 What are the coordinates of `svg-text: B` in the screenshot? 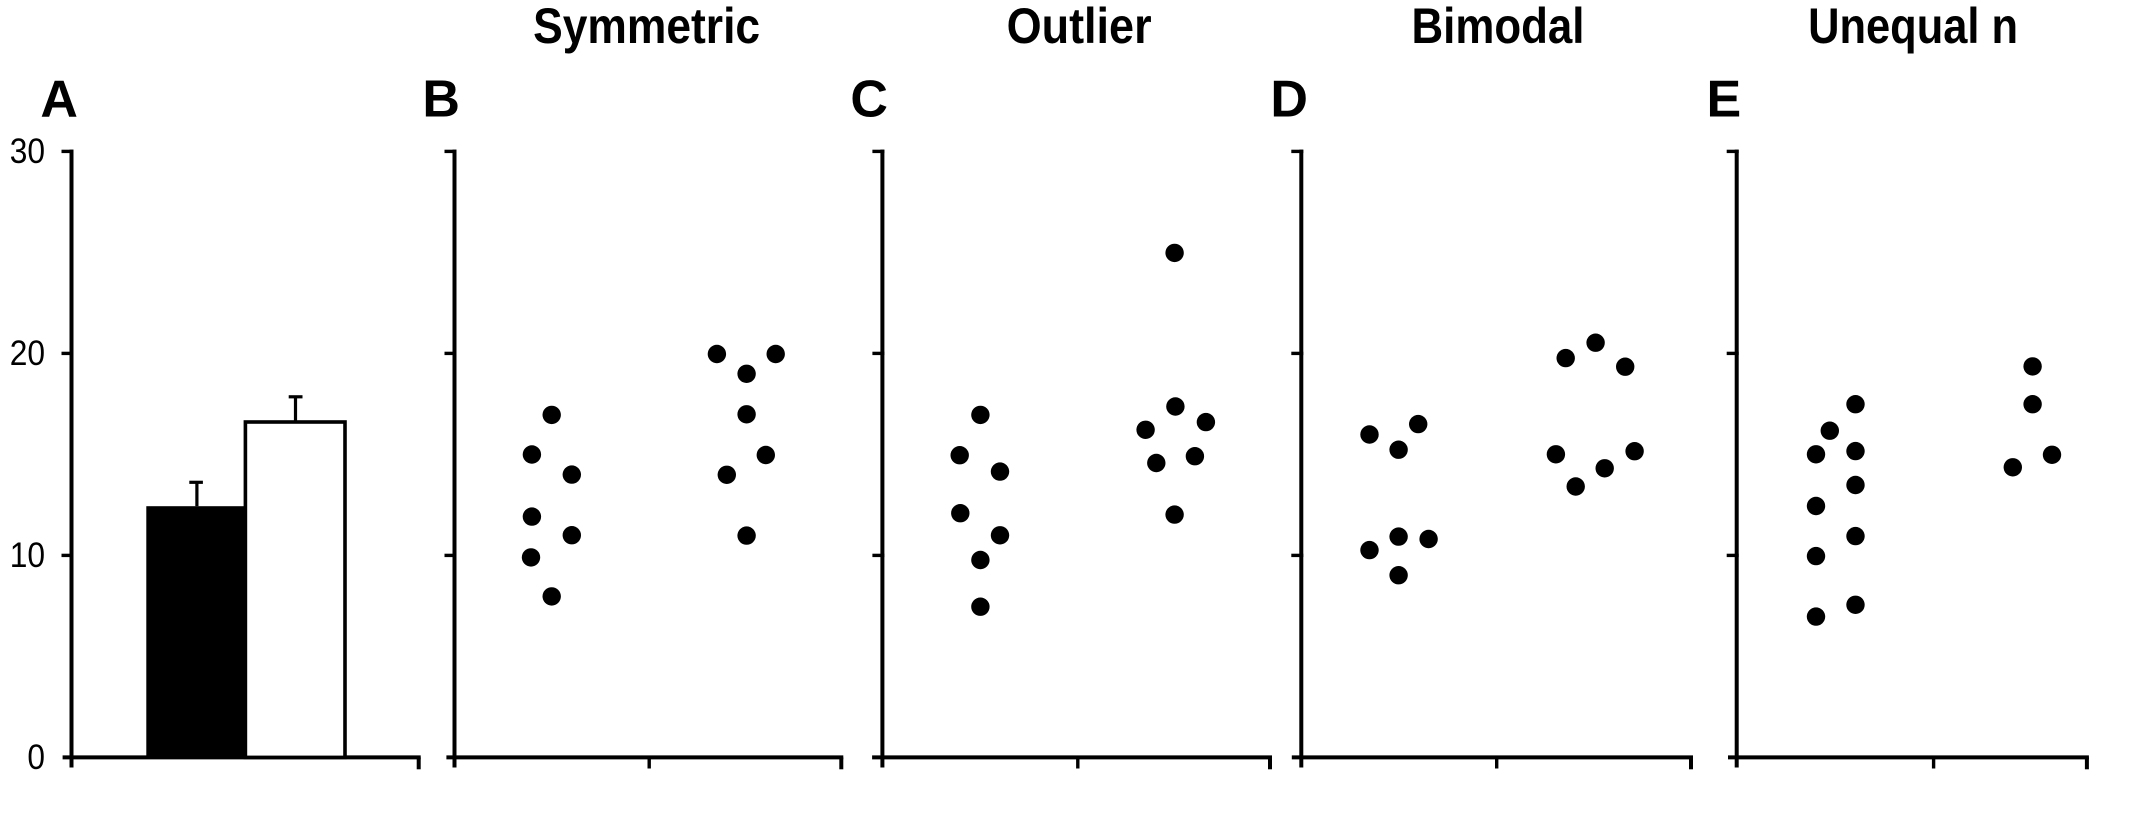 It's located at (441, 100).